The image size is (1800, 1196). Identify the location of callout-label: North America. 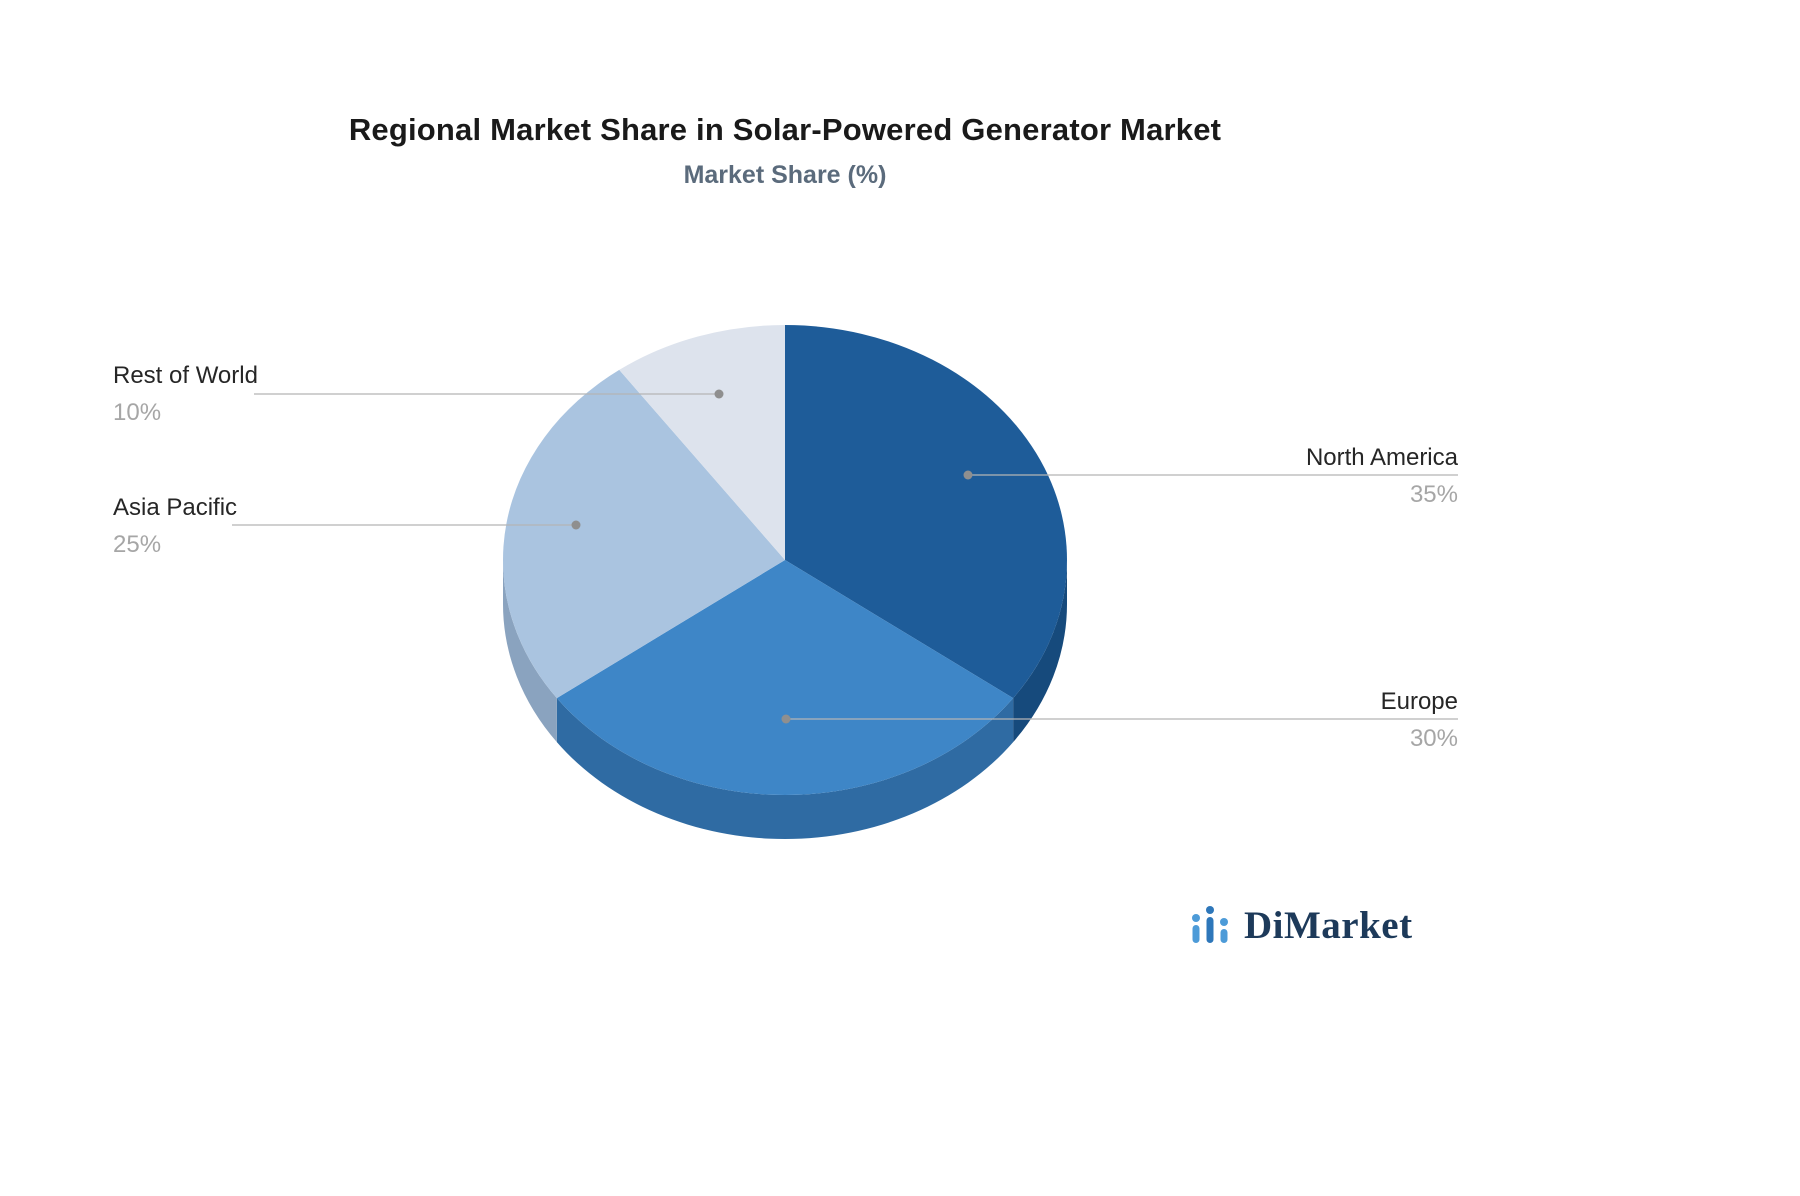
(1381, 457).